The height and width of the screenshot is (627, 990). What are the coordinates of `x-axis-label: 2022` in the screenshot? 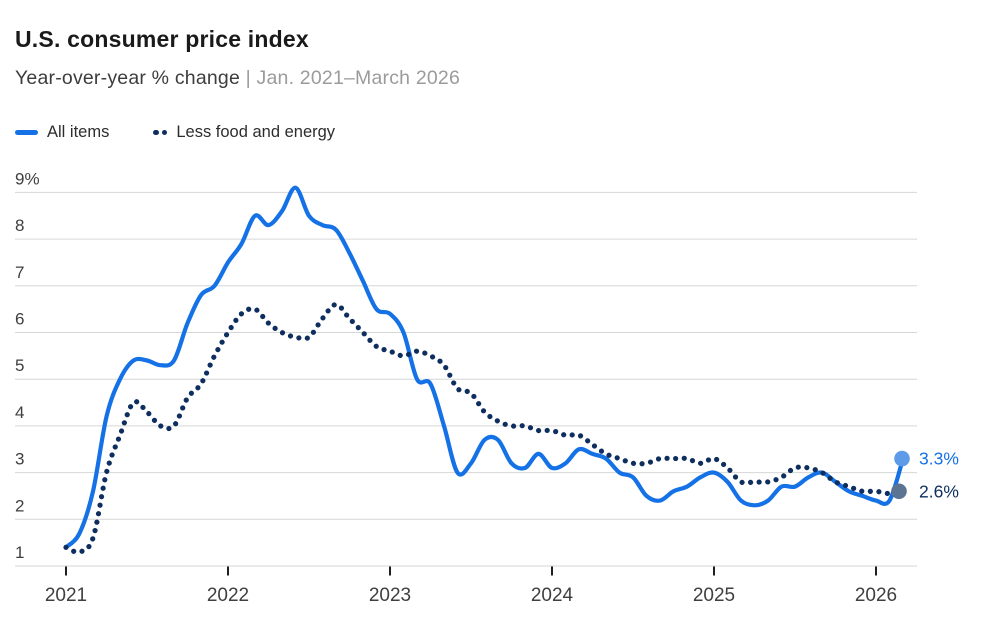 It's located at (228, 595).